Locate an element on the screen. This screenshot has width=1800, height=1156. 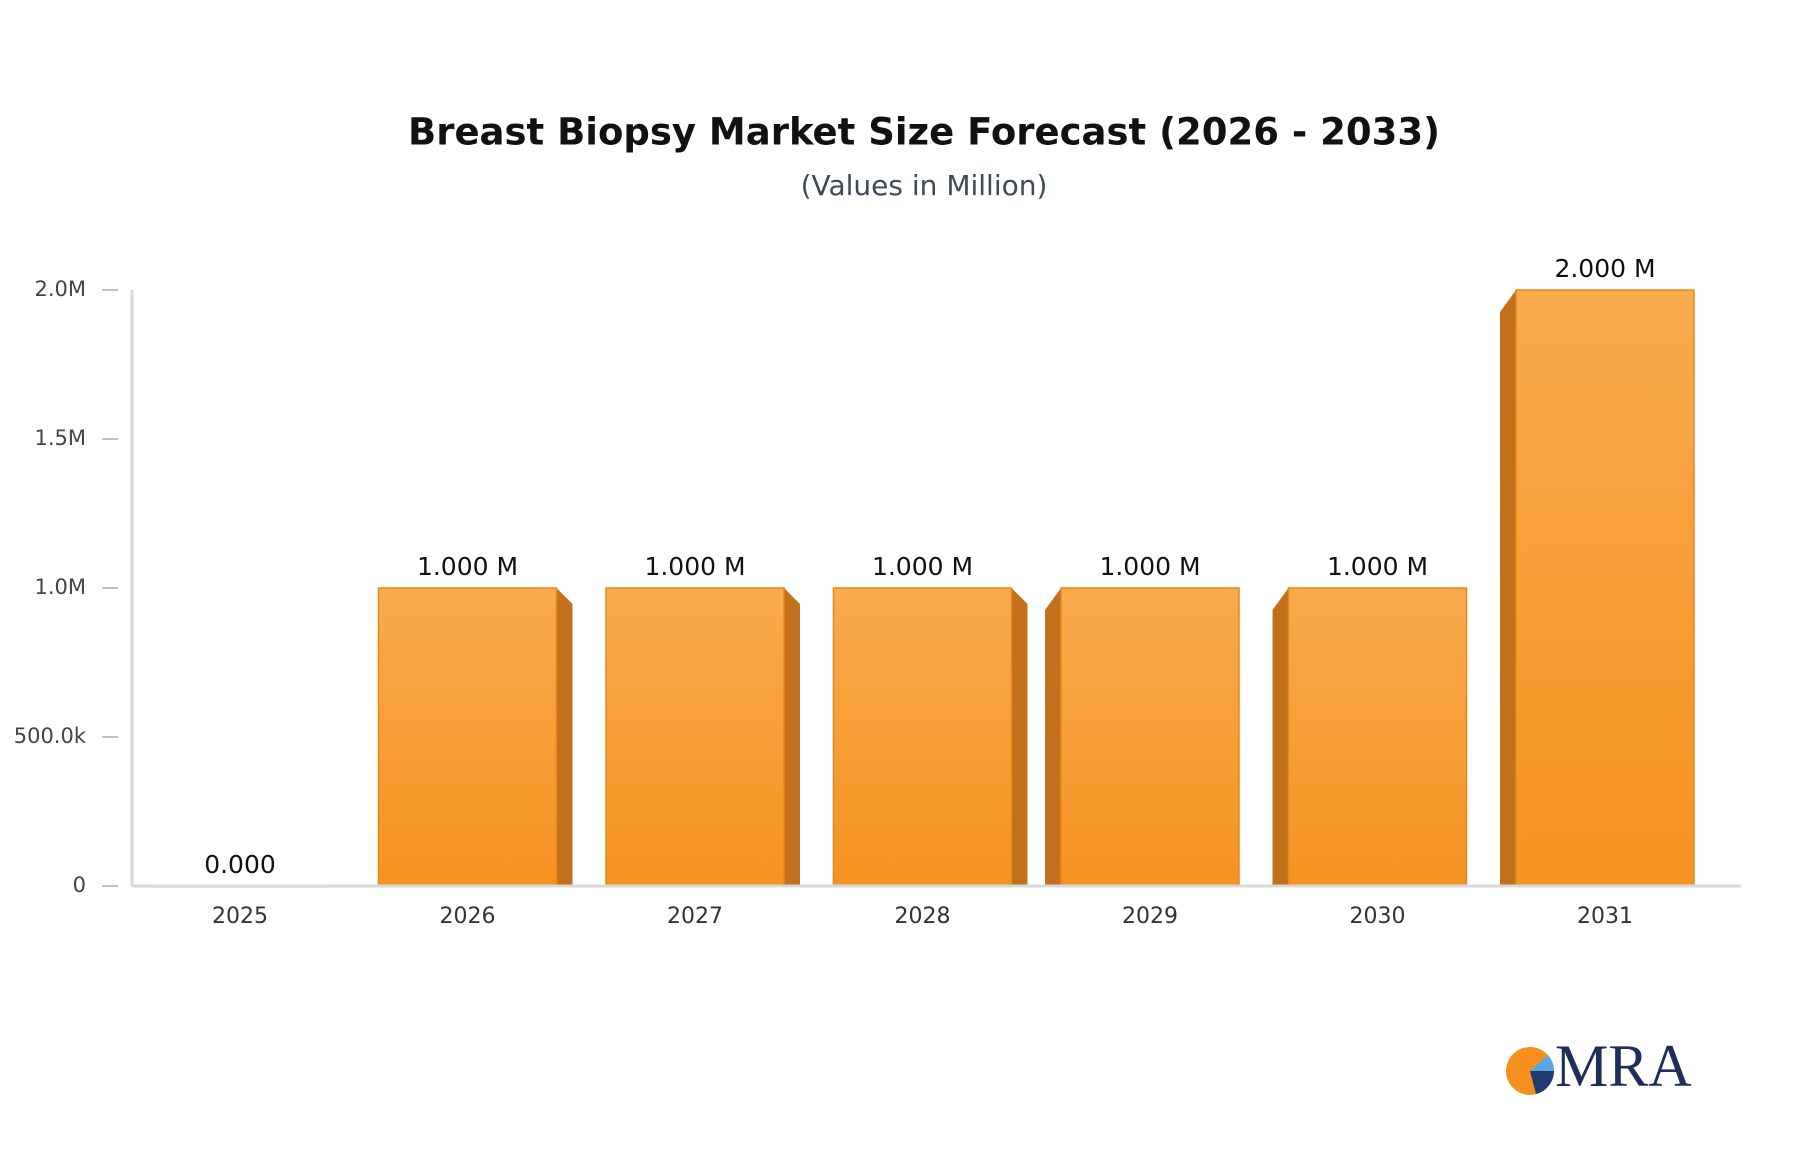
x-tick-label: 2030 is located at coordinates (1378, 916).